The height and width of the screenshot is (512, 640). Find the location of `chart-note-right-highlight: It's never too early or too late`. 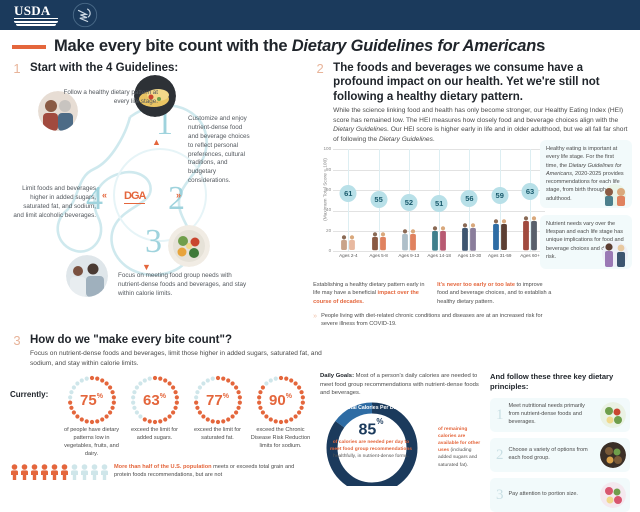

chart-note-right-highlight: It's never too early or too late is located at coordinates (476, 285).